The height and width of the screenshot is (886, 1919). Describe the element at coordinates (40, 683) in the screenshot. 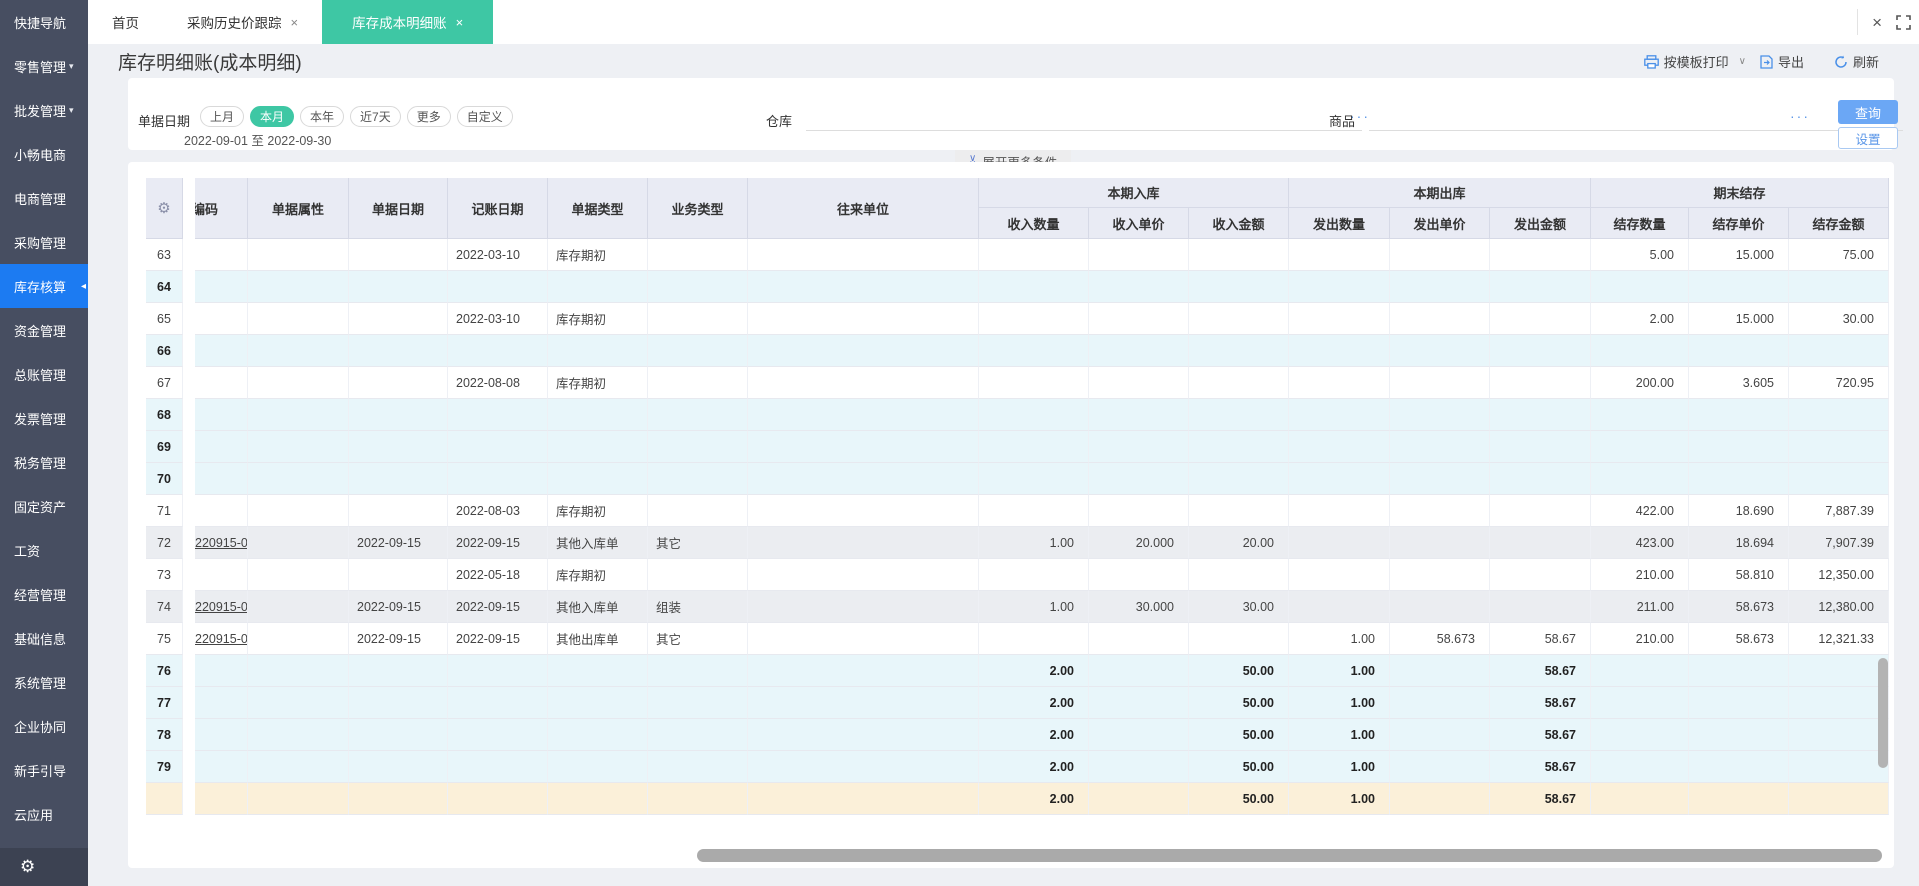

I see `sidebar-item-label: 系统管理` at that location.